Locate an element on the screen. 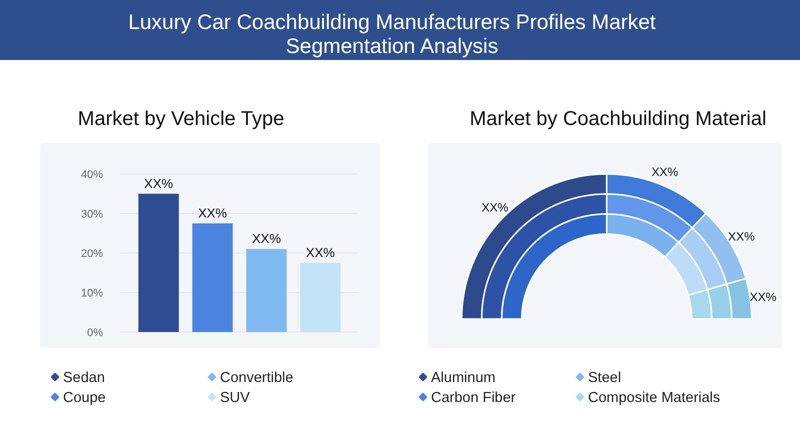 Image resolution: width=800 pixels, height=448 pixels. legend-label: Composite Materials is located at coordinates (654, 398).